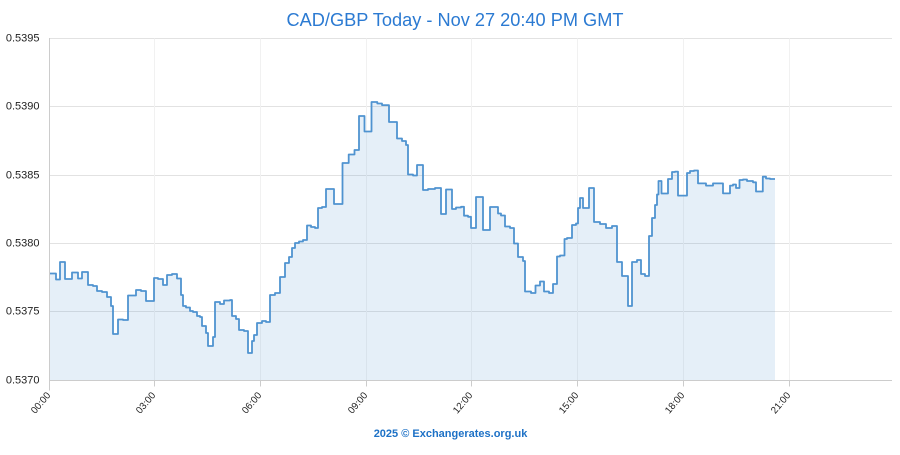 This screenshot has height=455, width=900. What do you see at coordinates (23, 107) in the screenshot?
I see `svg-text: 0.5390` at bounding box center [23, 107].